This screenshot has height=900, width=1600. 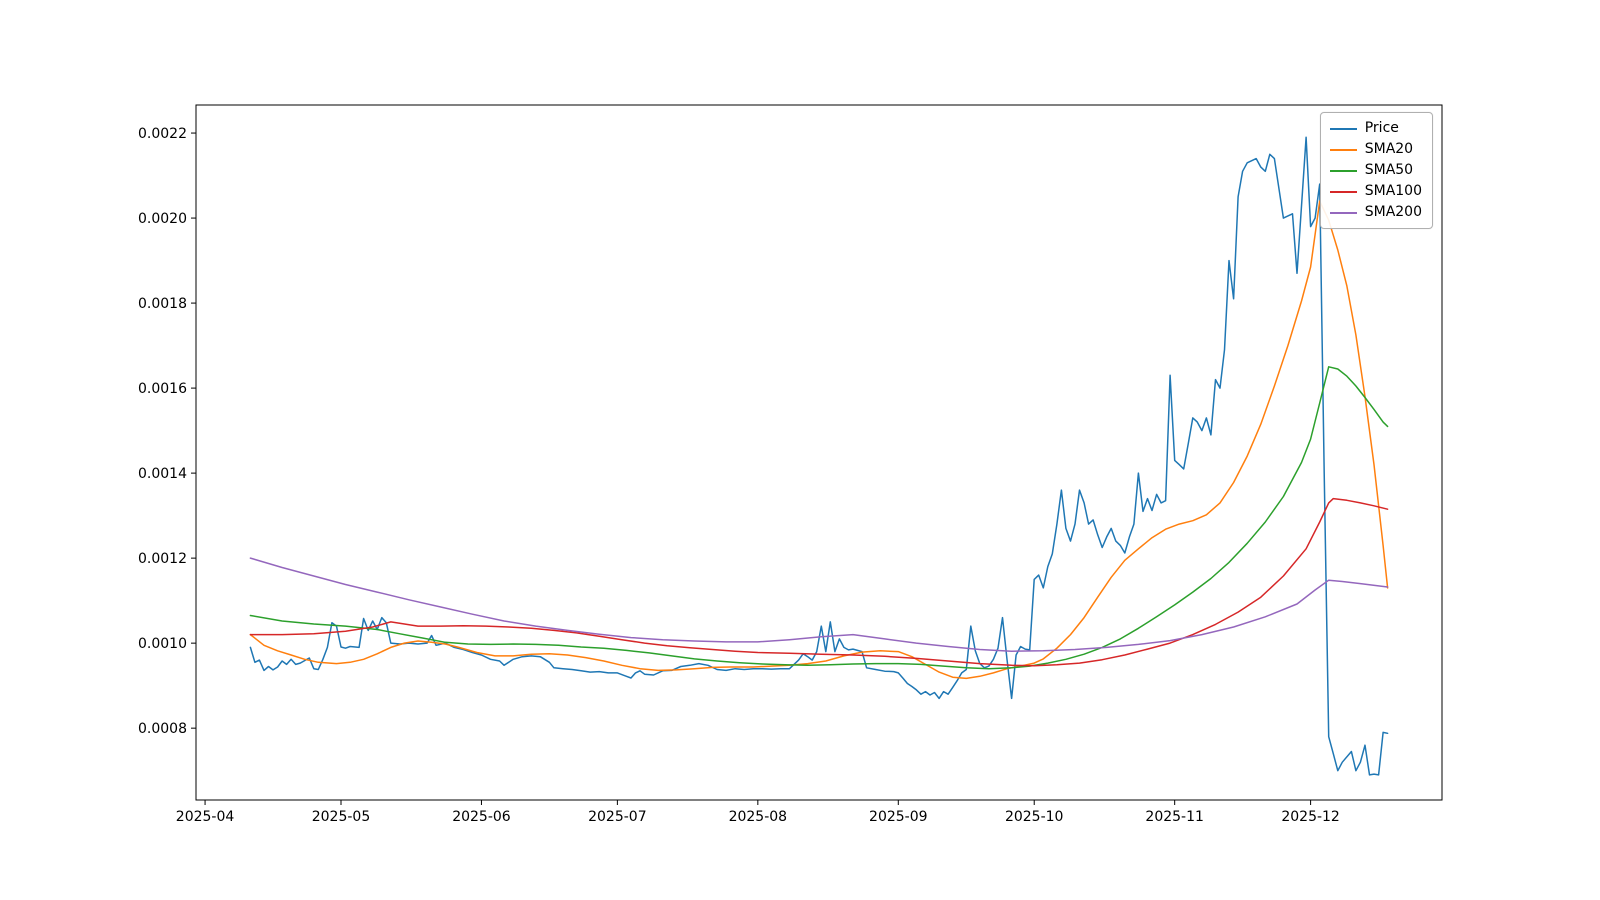 What do you see at coordinates (162, 644) in the screenshot?
I see `y-tick-label: 0.0010` at bounding box center [162, 644].